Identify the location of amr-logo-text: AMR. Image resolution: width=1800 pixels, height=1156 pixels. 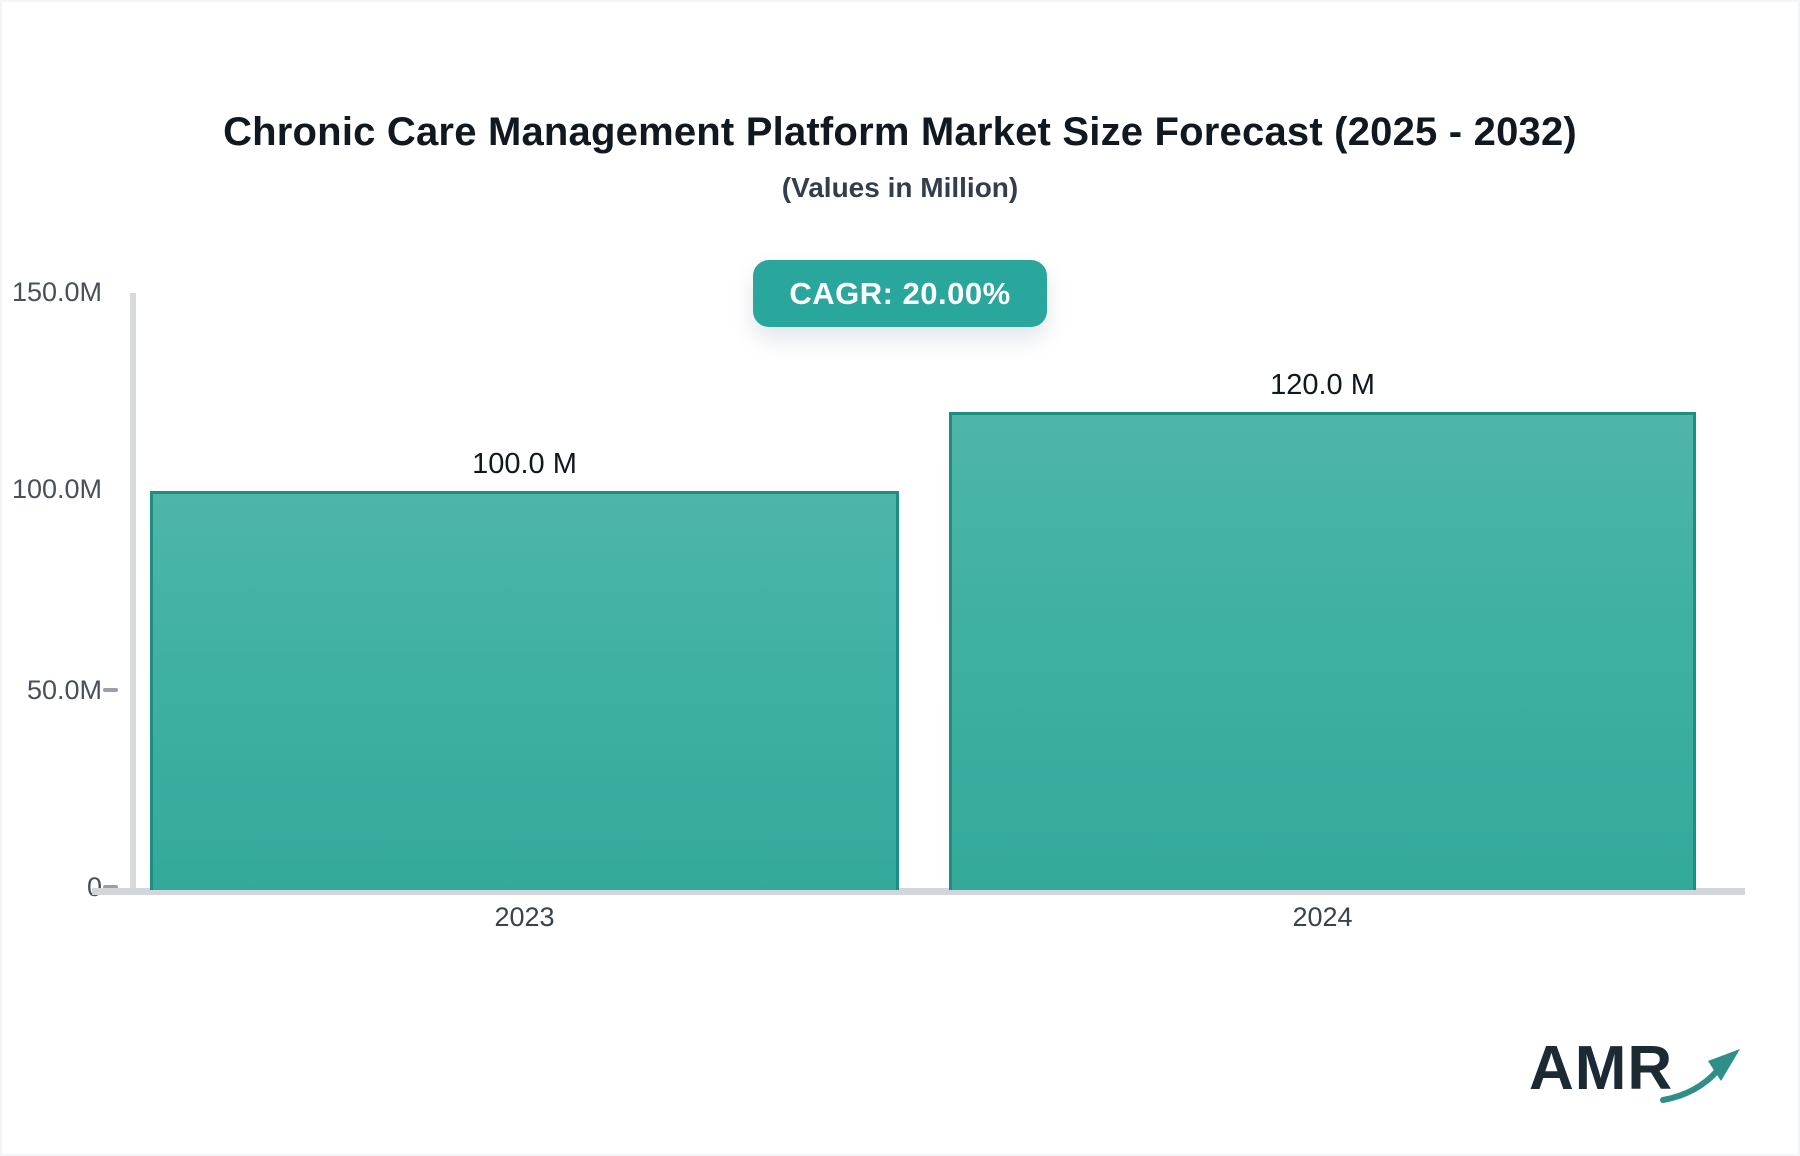
(1601, 1068).